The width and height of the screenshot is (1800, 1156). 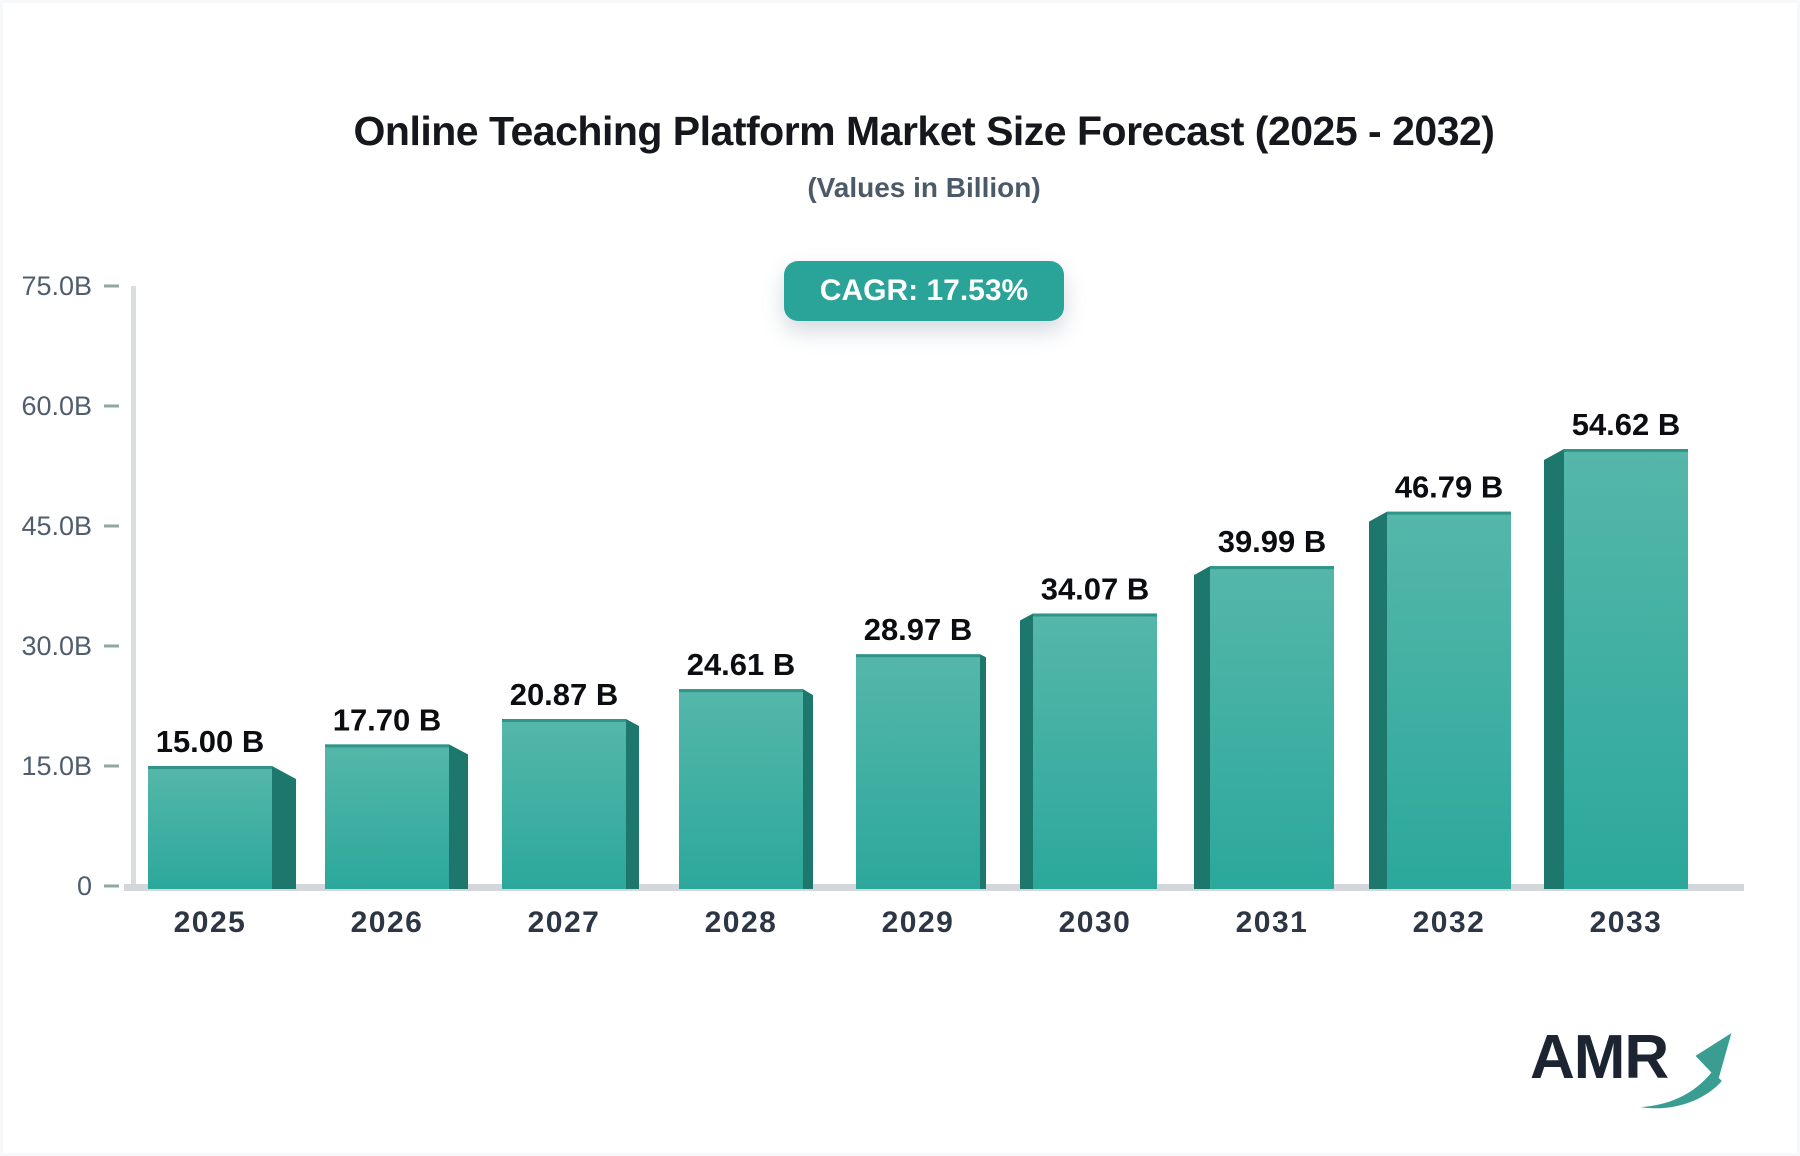 I want to click on bar-value-label: 34.07 B, so click(x=1095, y=588).